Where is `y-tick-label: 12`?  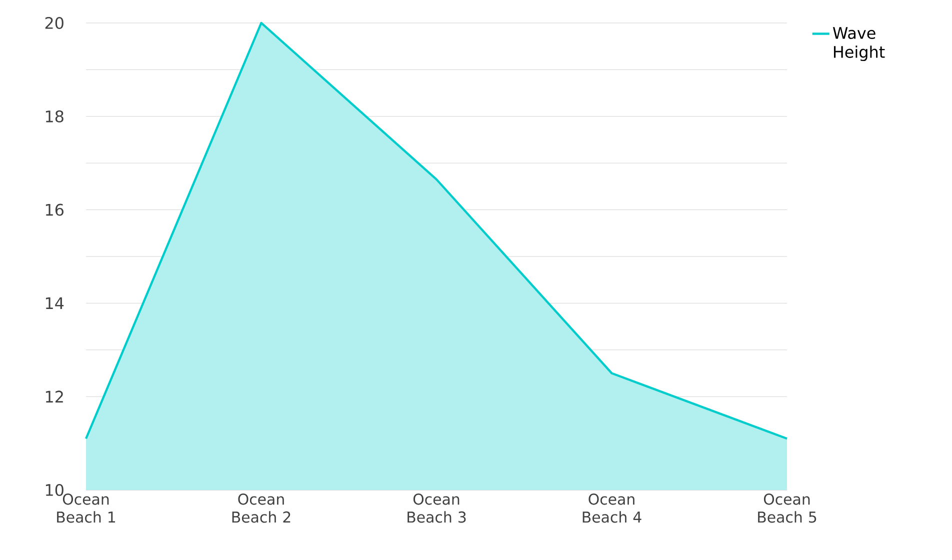 y-tick-label: 12 is located at coordinates (54, 396).